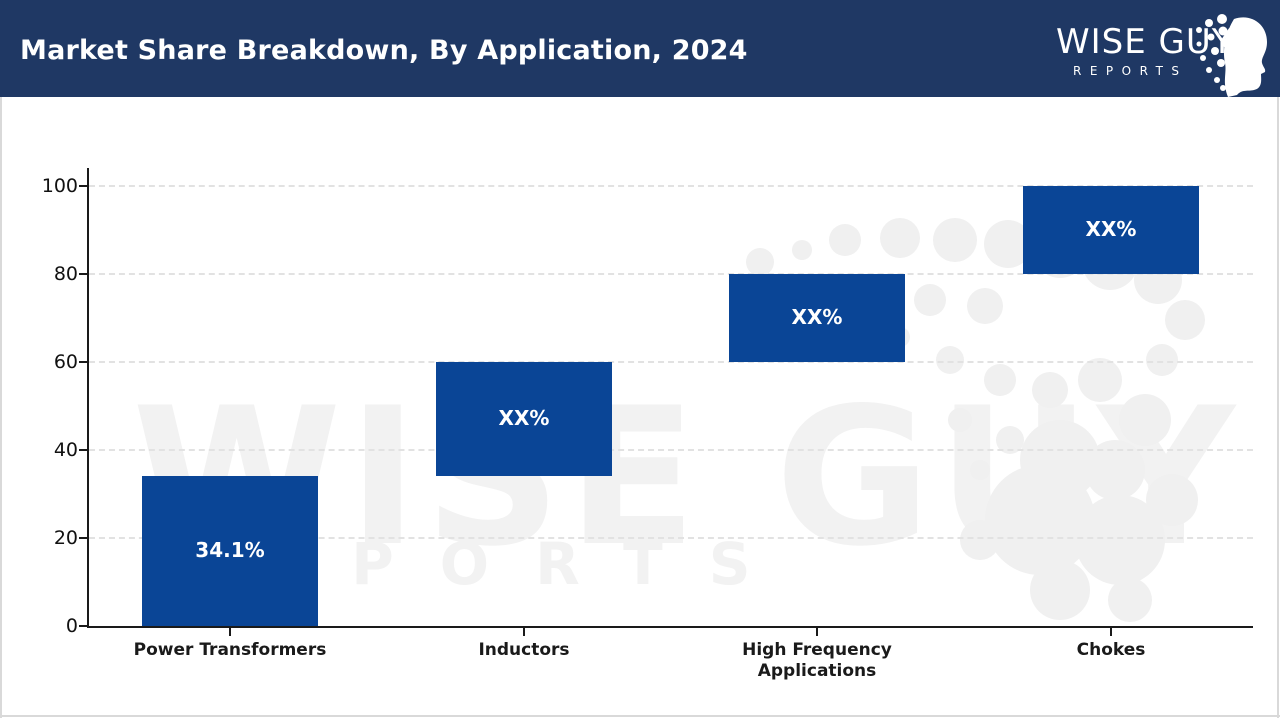 The height and width of the screenshot is (720, 1280). I want to click on x-tick-mark-power-transformers, so click(230, 632).